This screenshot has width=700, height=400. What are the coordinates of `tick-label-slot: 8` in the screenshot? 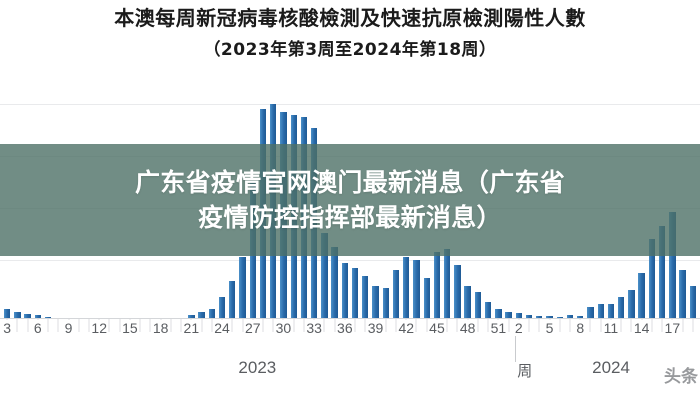 It's located at (580, 329).